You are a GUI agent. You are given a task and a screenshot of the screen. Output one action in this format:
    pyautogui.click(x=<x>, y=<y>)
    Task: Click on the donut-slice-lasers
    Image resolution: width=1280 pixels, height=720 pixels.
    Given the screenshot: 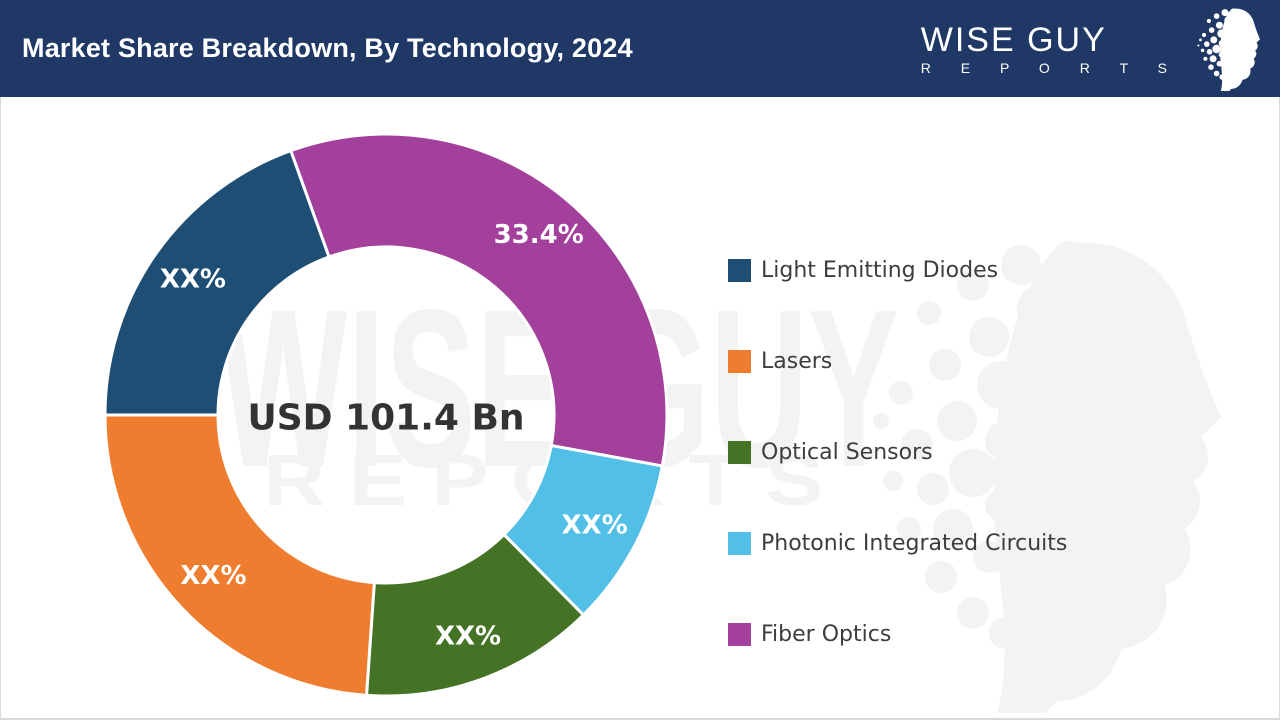 What is the action you would take?
    pyautogui.click(x=239, y=555)
    